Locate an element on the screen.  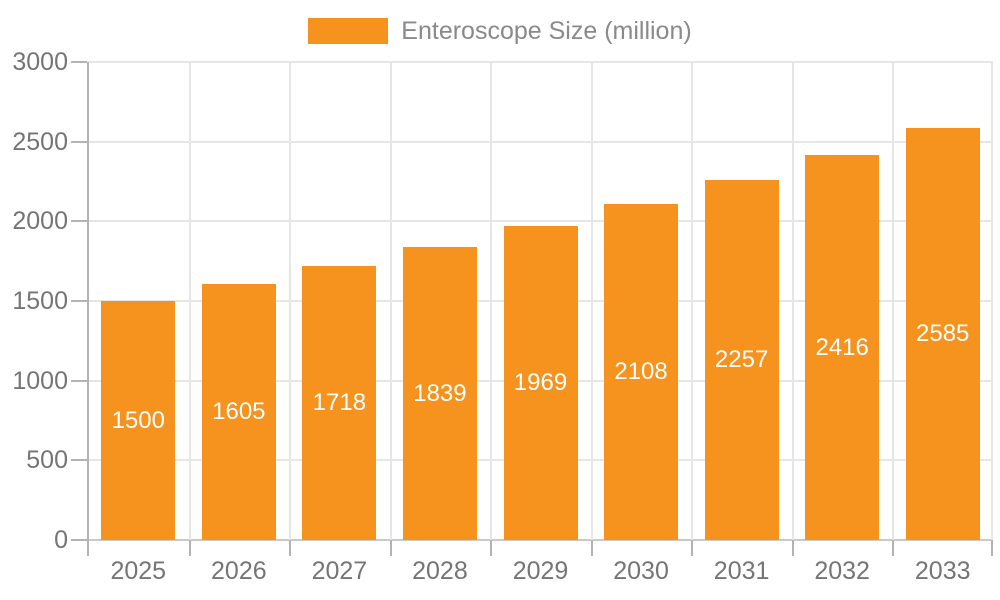
x-axis-label: 2028 is located at coordinates (440, 571).